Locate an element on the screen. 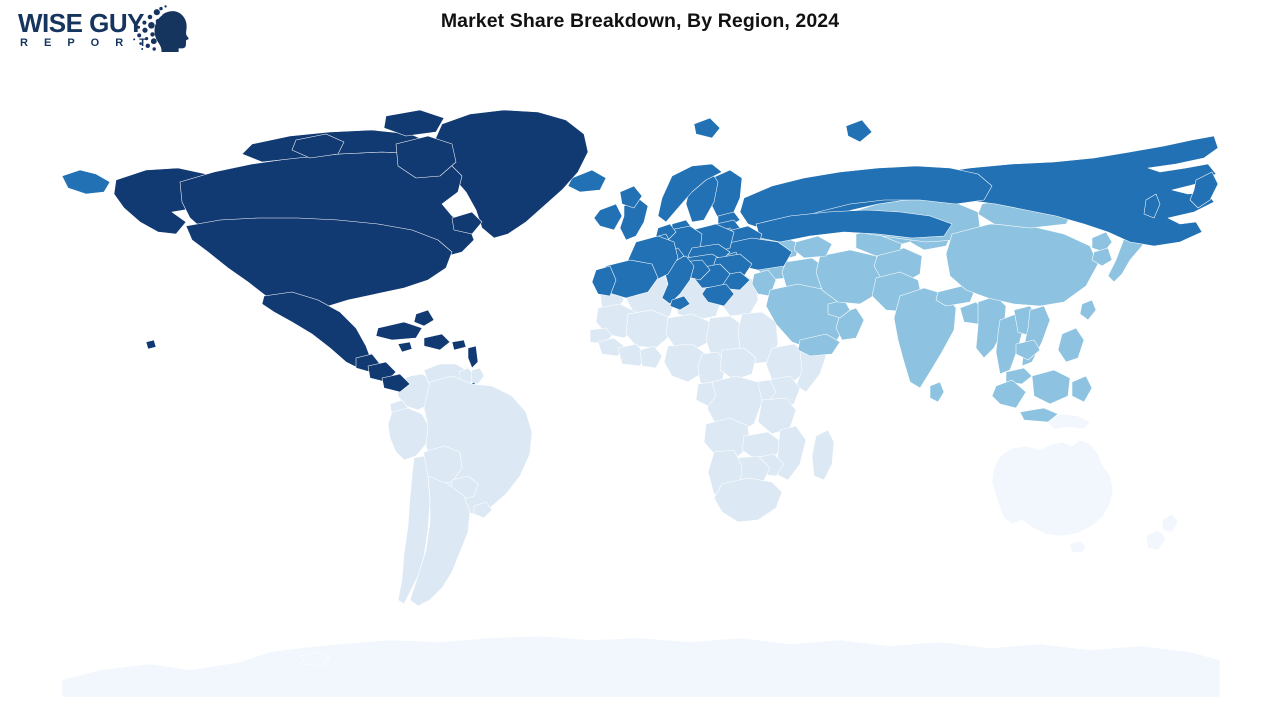 The image size is (1280, 720). country-lesser-antilles is located at coordinates (473, 357).